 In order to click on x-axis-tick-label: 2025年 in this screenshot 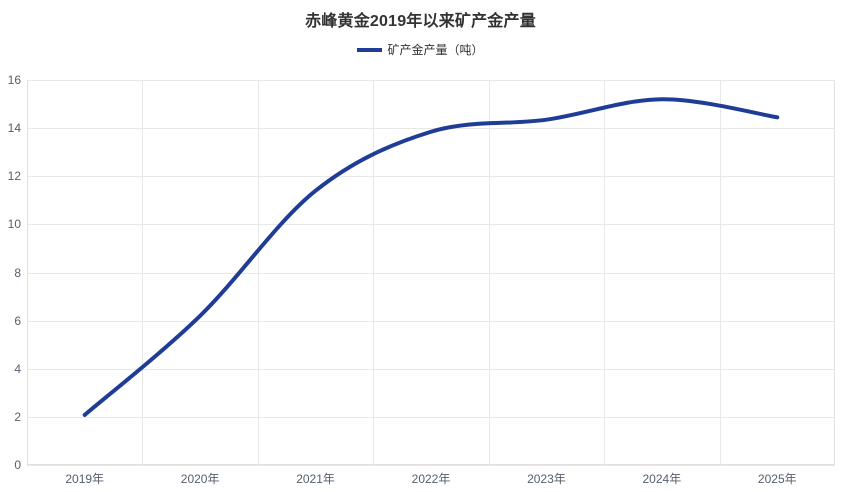, I will do `click(777, 479)`.